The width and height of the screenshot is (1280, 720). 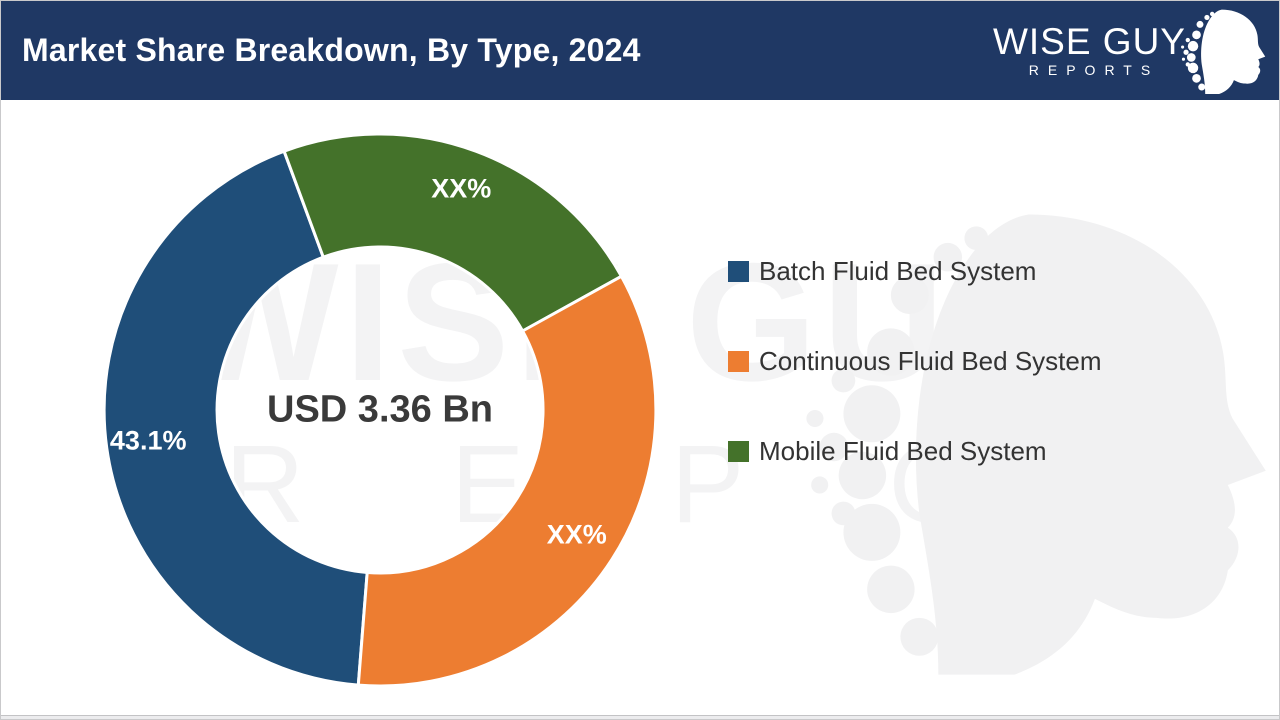 What do you see at coordinates (898, 270) in the screenshot?
I see `legend-label-0: Batch Fluid Bed System` at bounding box center [898, 270].